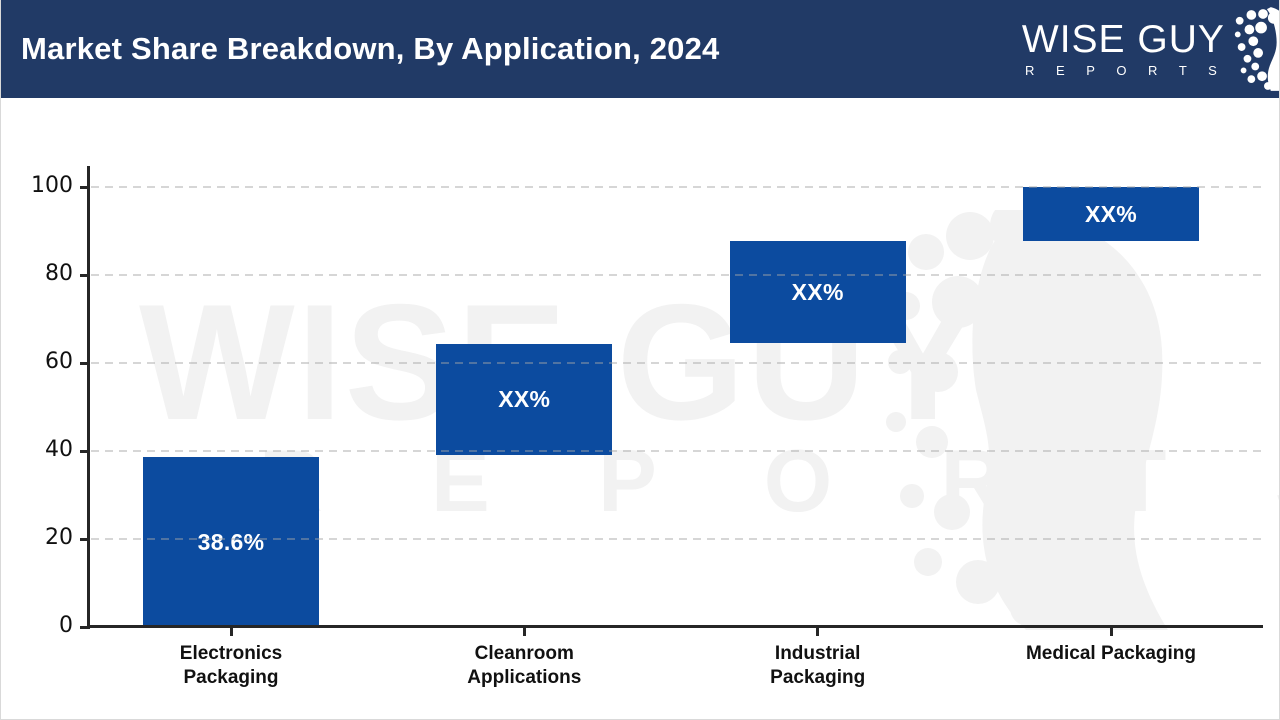 This screenshot has width=1280, height=720. What do you see at coordinates (88, 397) in the screenshot?
I see `y-axis-line` at bounding box center [88, 397].